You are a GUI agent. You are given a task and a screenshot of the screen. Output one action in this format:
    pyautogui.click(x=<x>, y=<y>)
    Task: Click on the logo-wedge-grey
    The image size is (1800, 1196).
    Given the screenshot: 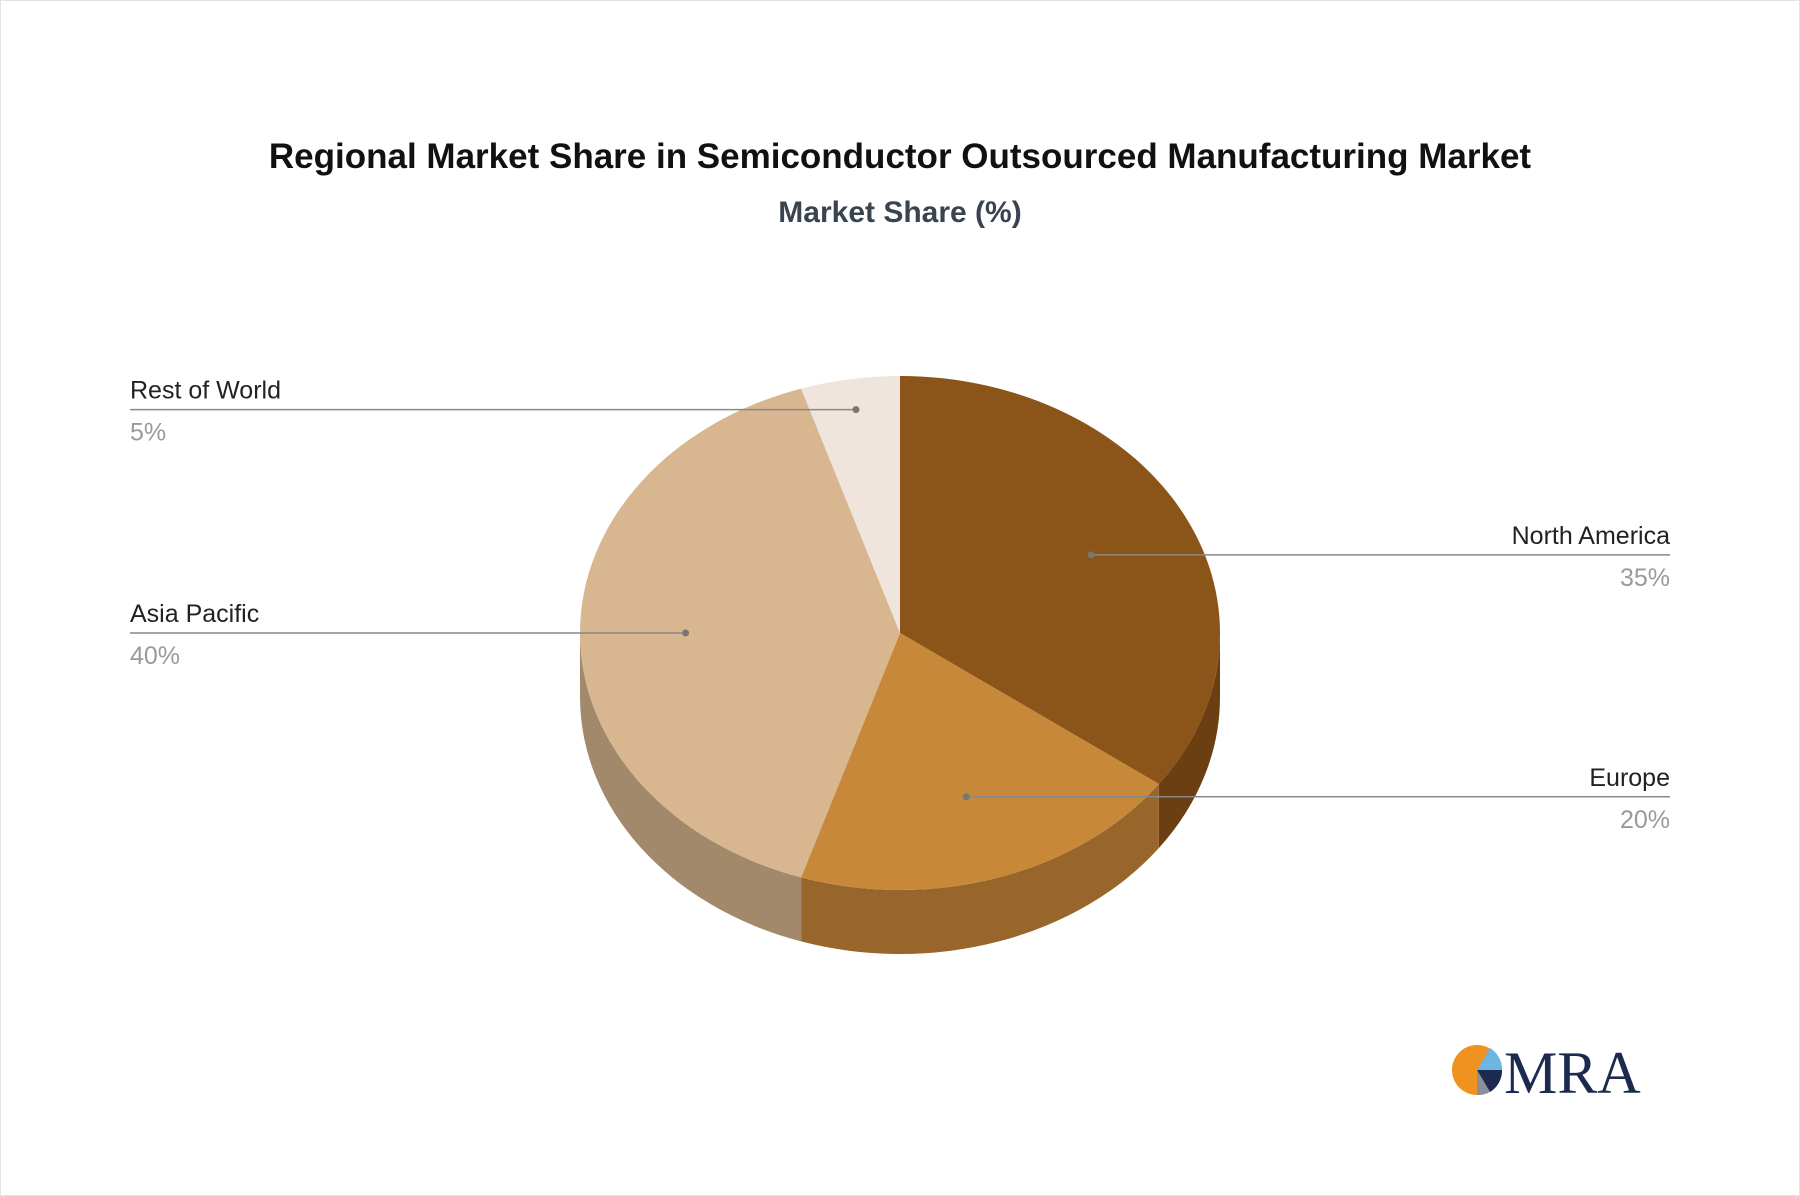 What is the action you would take?
    pyautogui.click(x=1483, y=1083)
    